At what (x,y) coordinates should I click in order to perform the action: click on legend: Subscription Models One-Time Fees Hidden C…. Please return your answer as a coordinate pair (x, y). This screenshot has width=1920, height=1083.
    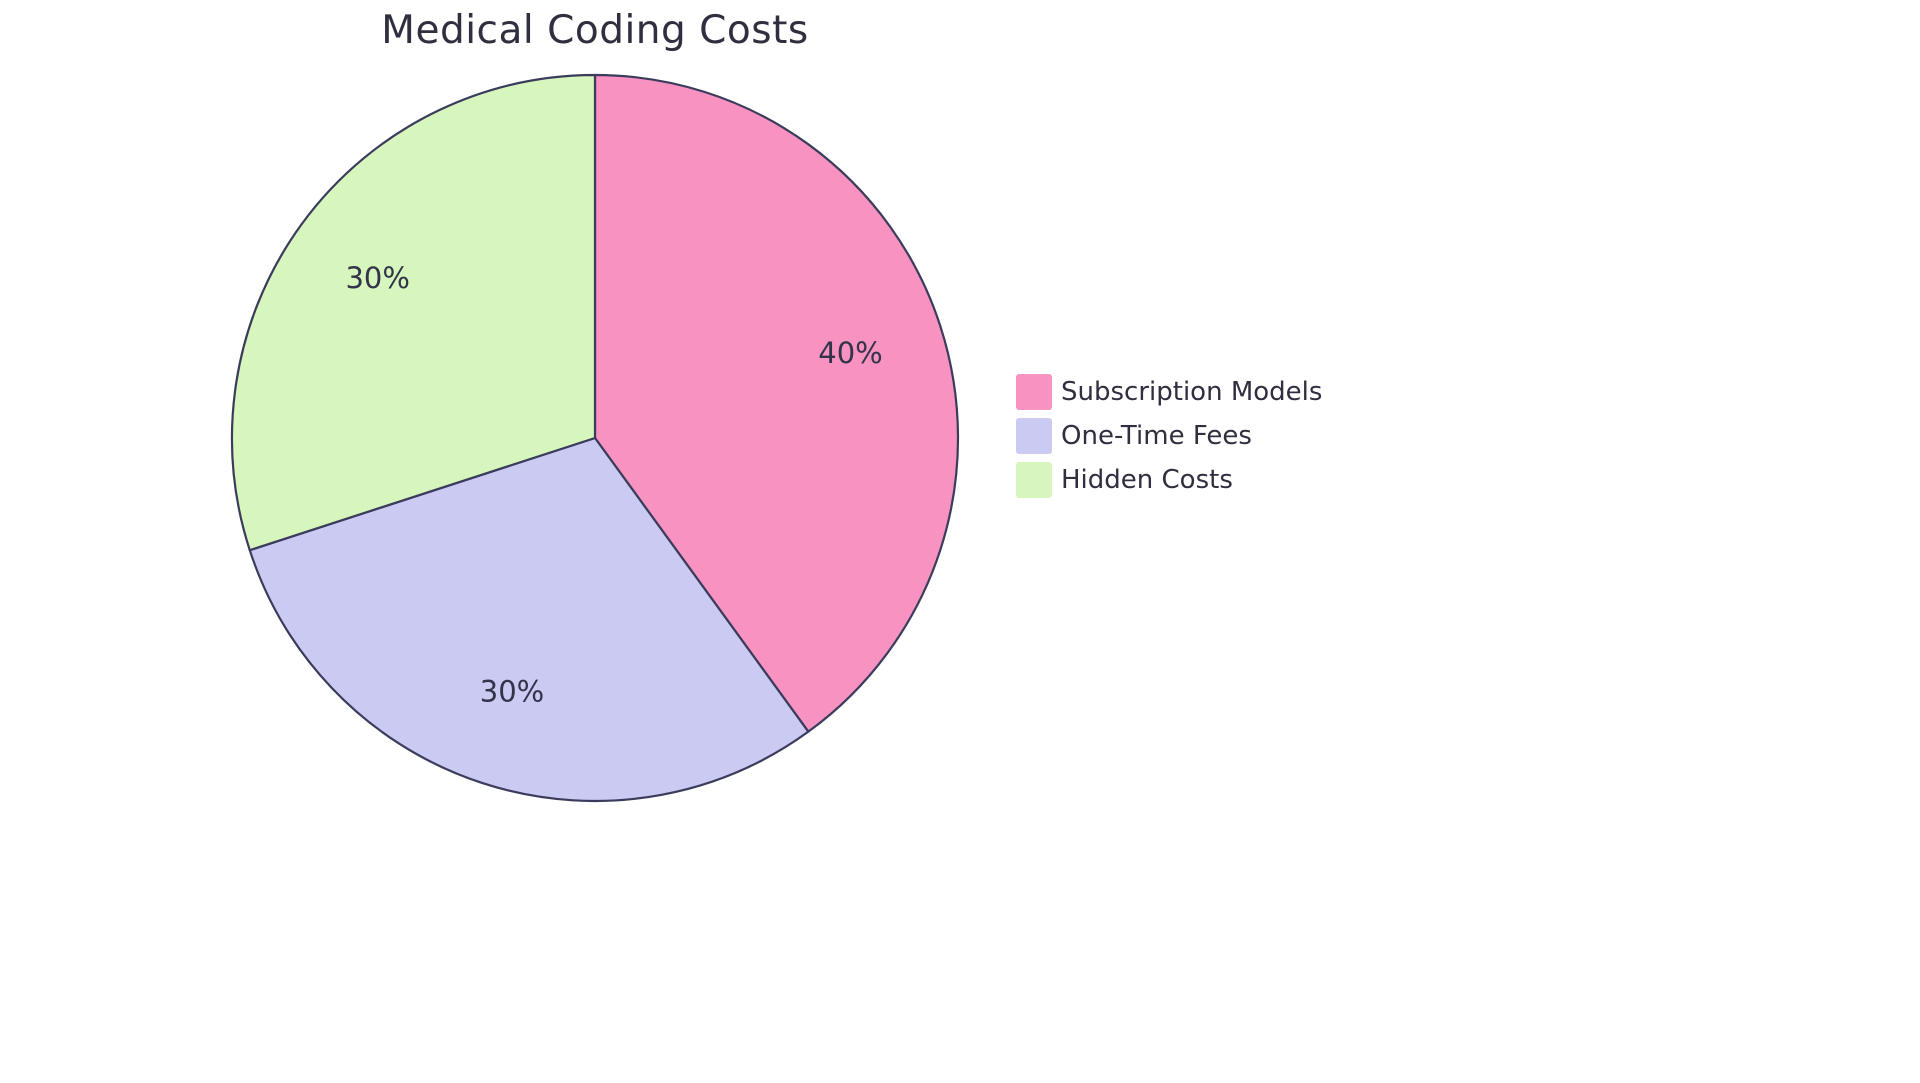
    Looking at the image, I should click on (1169, 436).